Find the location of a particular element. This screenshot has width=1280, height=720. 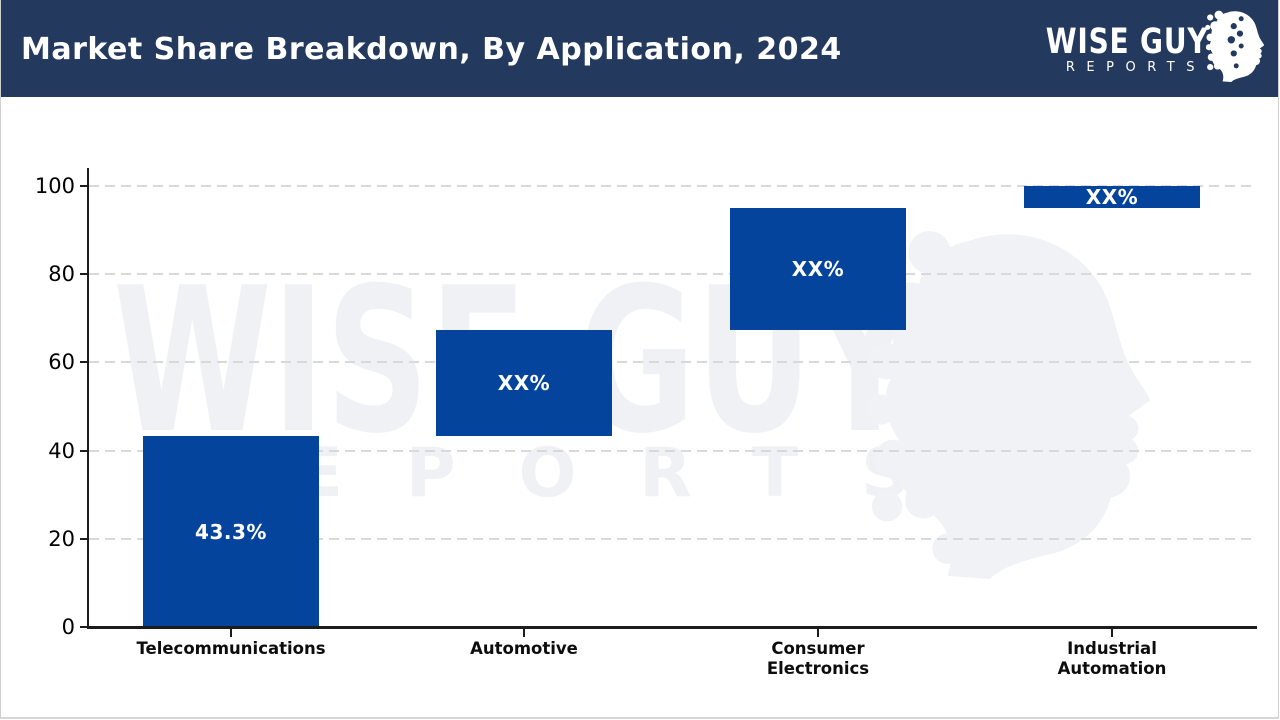

x-axis-category-label: Automotive is located at coordinates (524, 648).